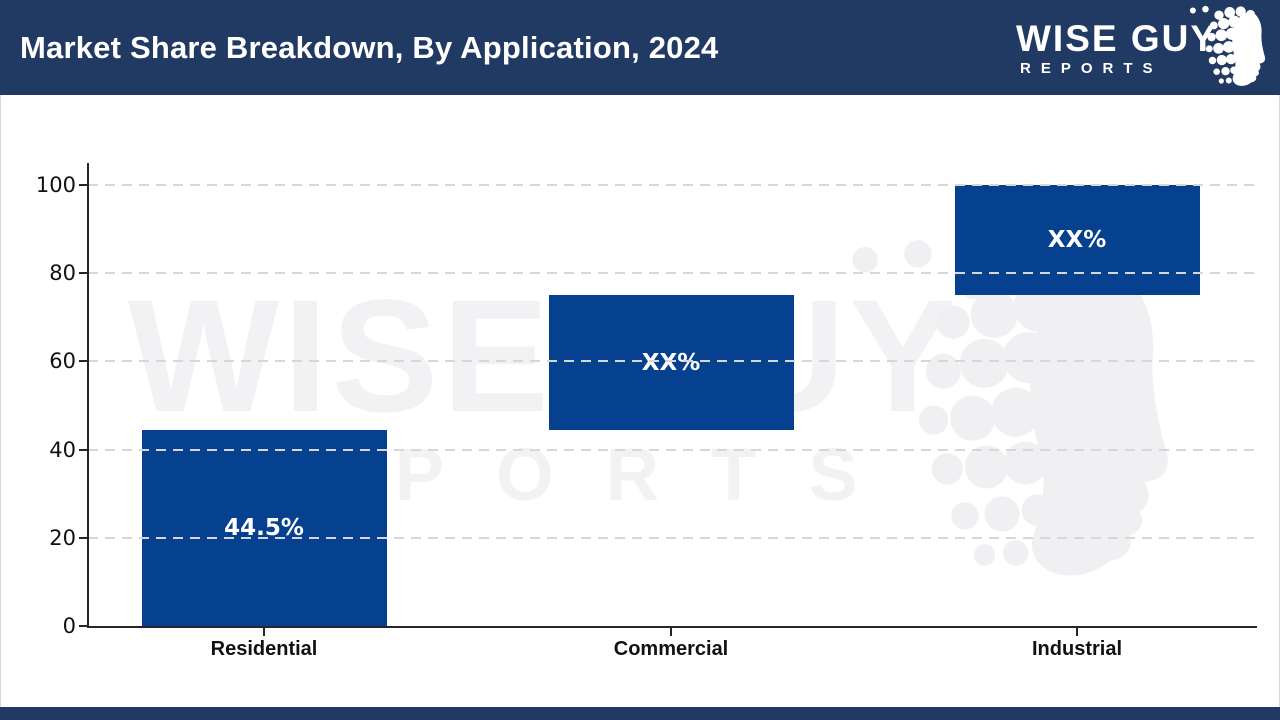  What do you see at coordinates (69, 626) in the screenshot?
I see `y-axis-tick-label: 0` at bounding box center [69, 626].